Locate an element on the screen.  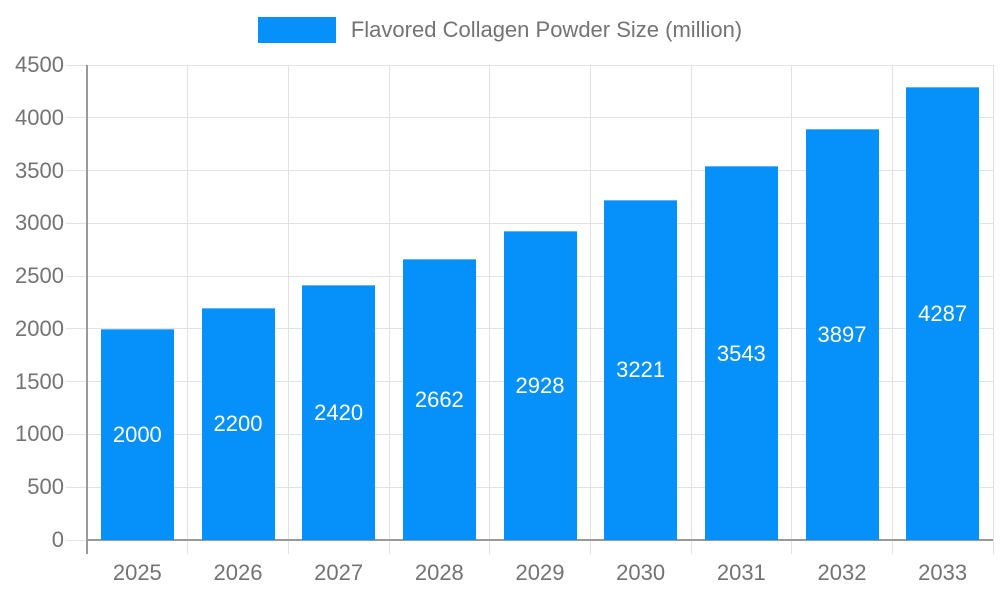
bar-2032: 3897 is located at coordinates (842, 334).